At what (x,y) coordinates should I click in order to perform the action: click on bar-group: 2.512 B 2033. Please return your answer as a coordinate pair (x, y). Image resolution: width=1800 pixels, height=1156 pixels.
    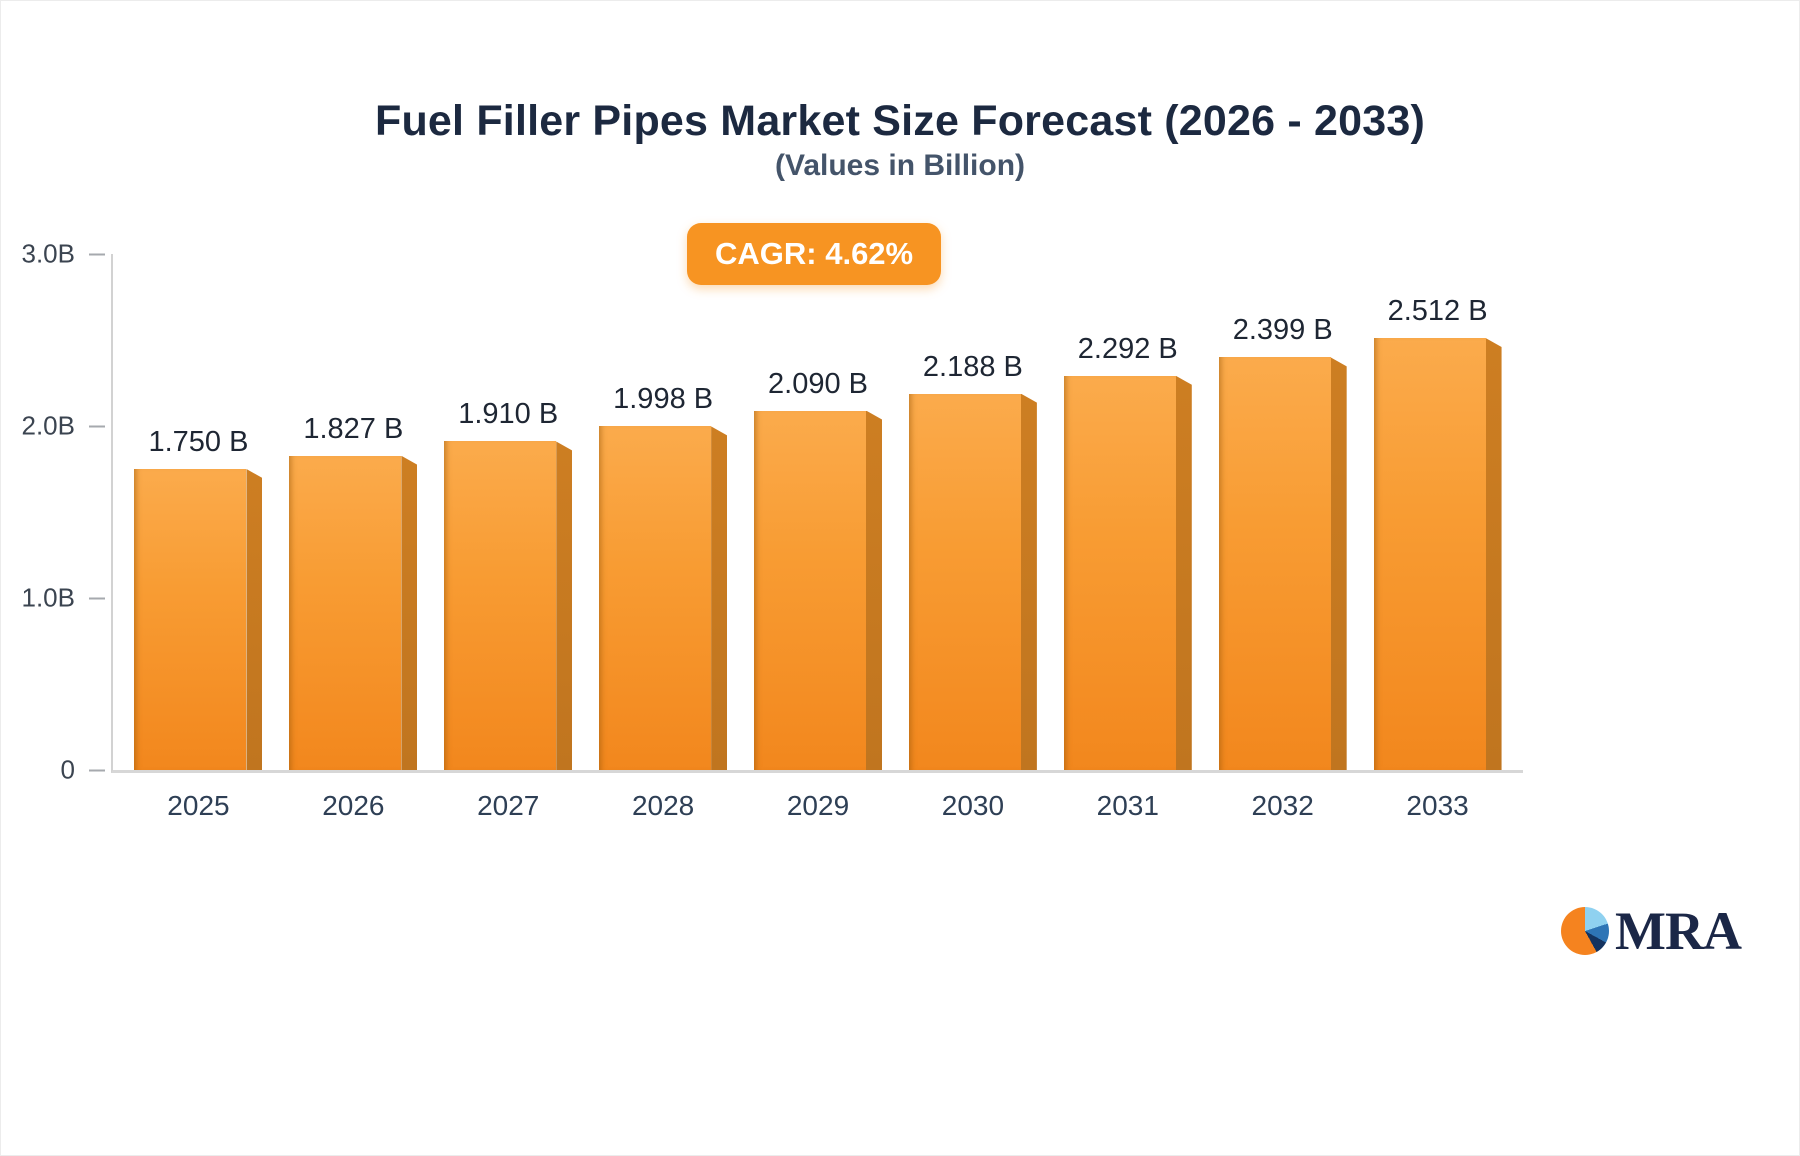
    Looking at the image, I should click on (1437, 537).